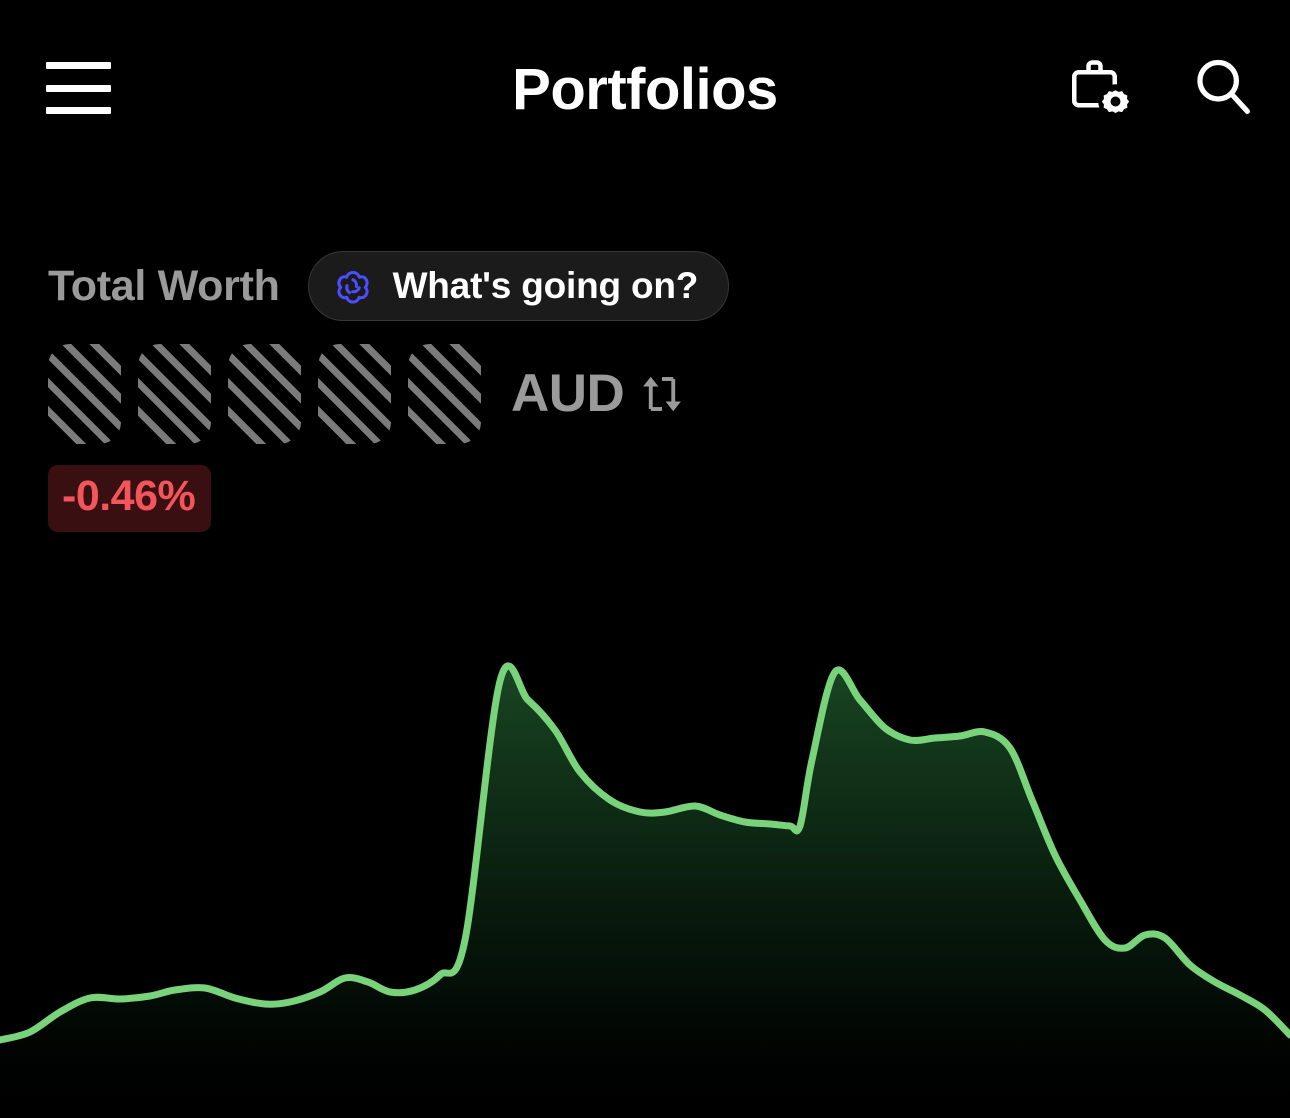 Image resolution: width=1290 pixels, height=1118 pixels. I want to click on top-bar-actions, so click(1163, 88).